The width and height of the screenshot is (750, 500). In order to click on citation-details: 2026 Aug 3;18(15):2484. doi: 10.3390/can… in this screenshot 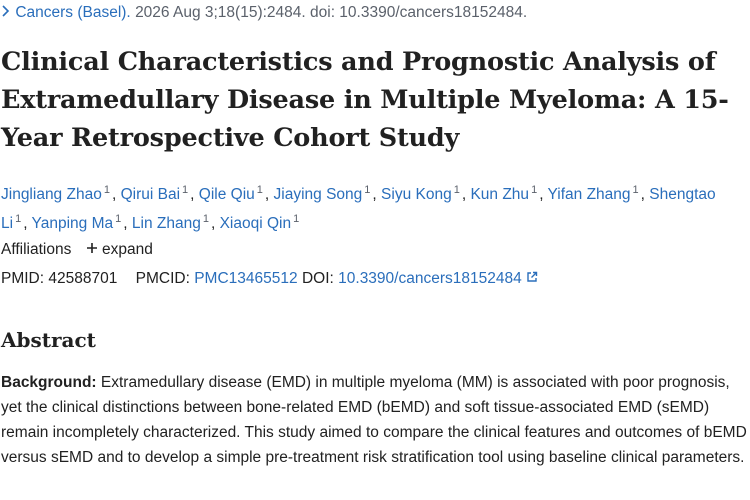, I will do `click(331, 12)`.